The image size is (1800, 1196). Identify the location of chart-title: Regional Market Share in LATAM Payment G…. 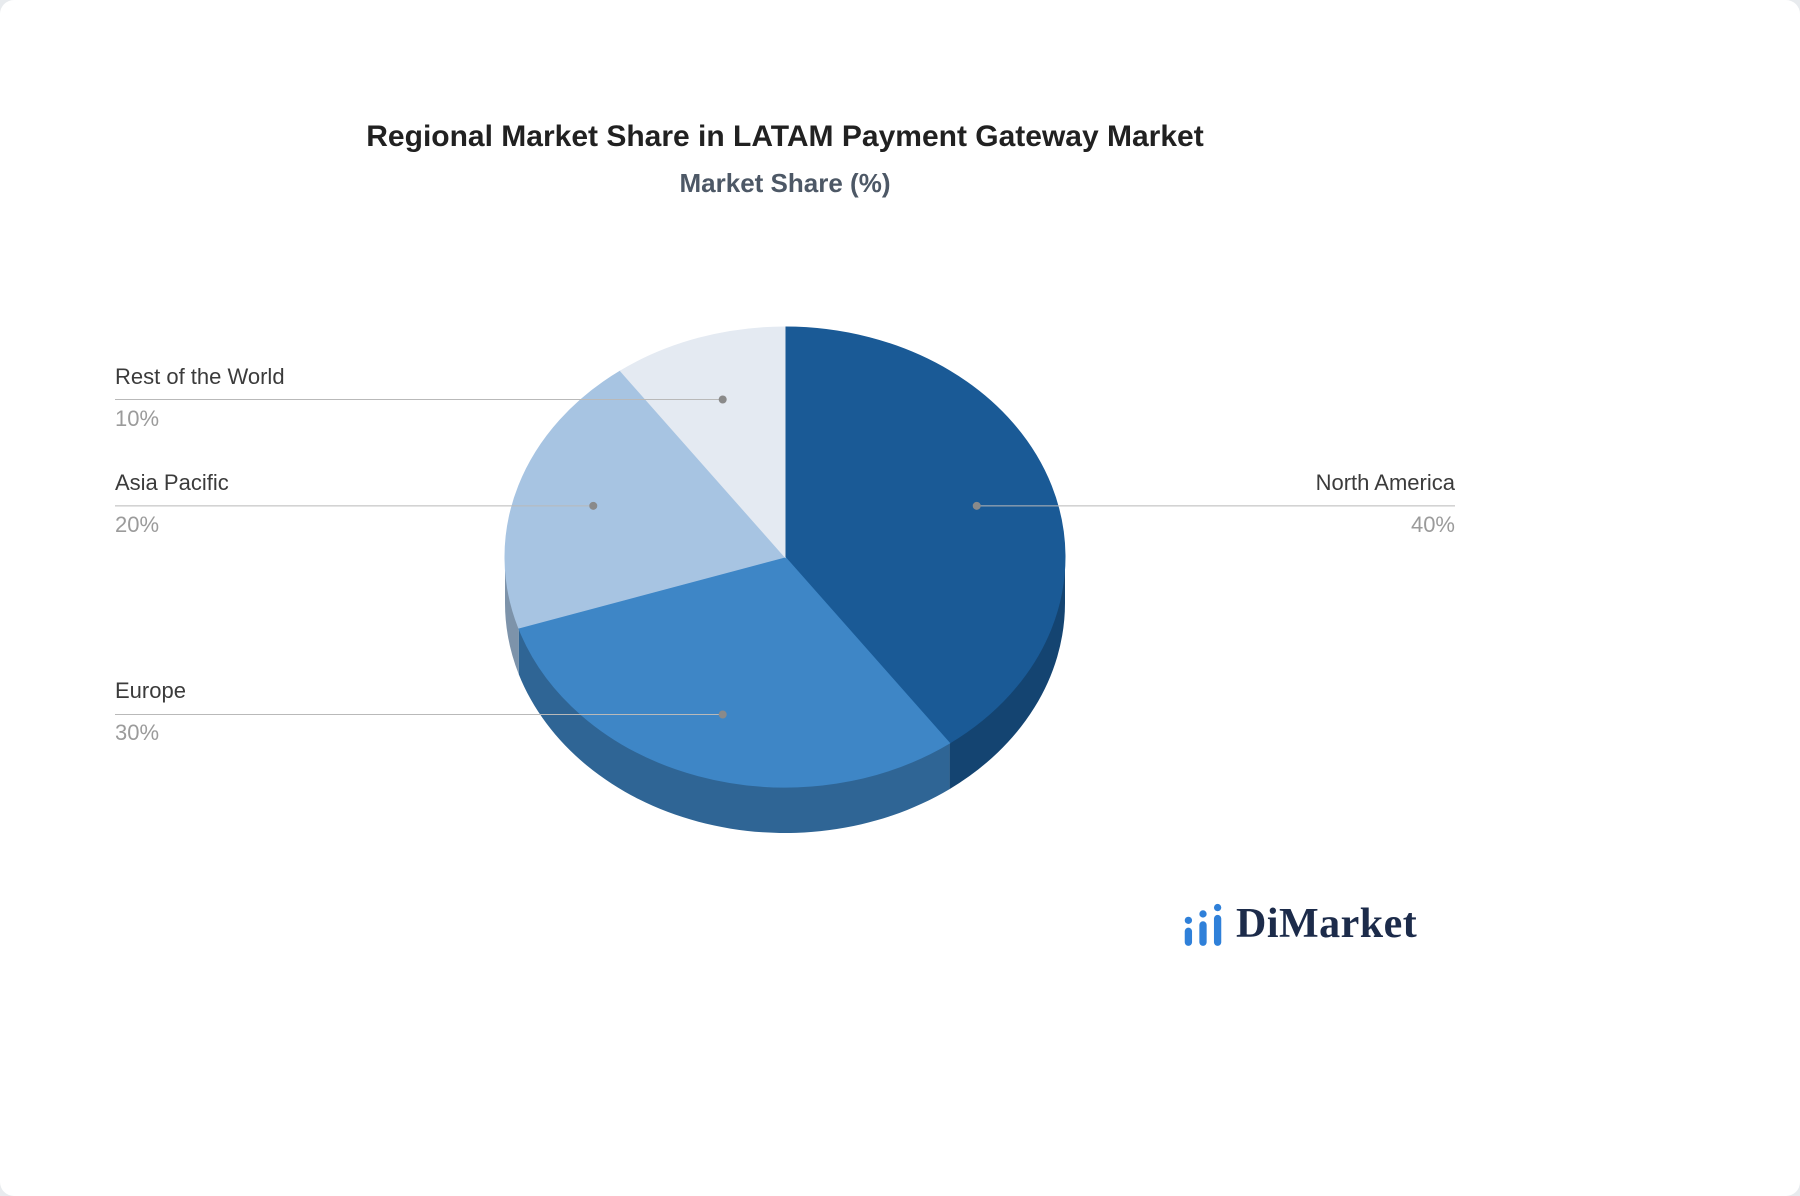
(785, 136).